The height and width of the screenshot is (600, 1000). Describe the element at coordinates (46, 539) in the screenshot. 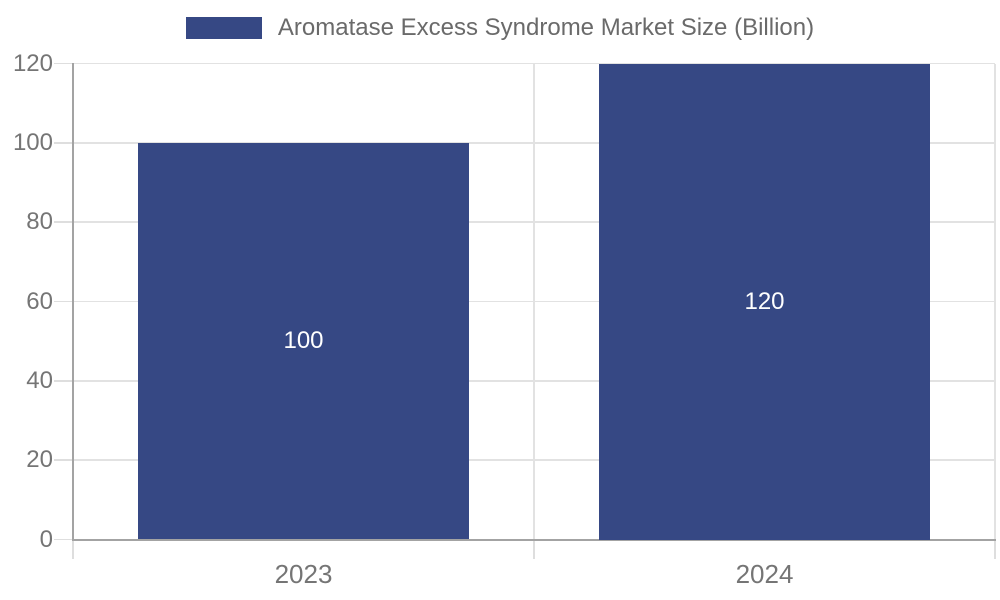

I see `y-tick-label: 0` at that location.